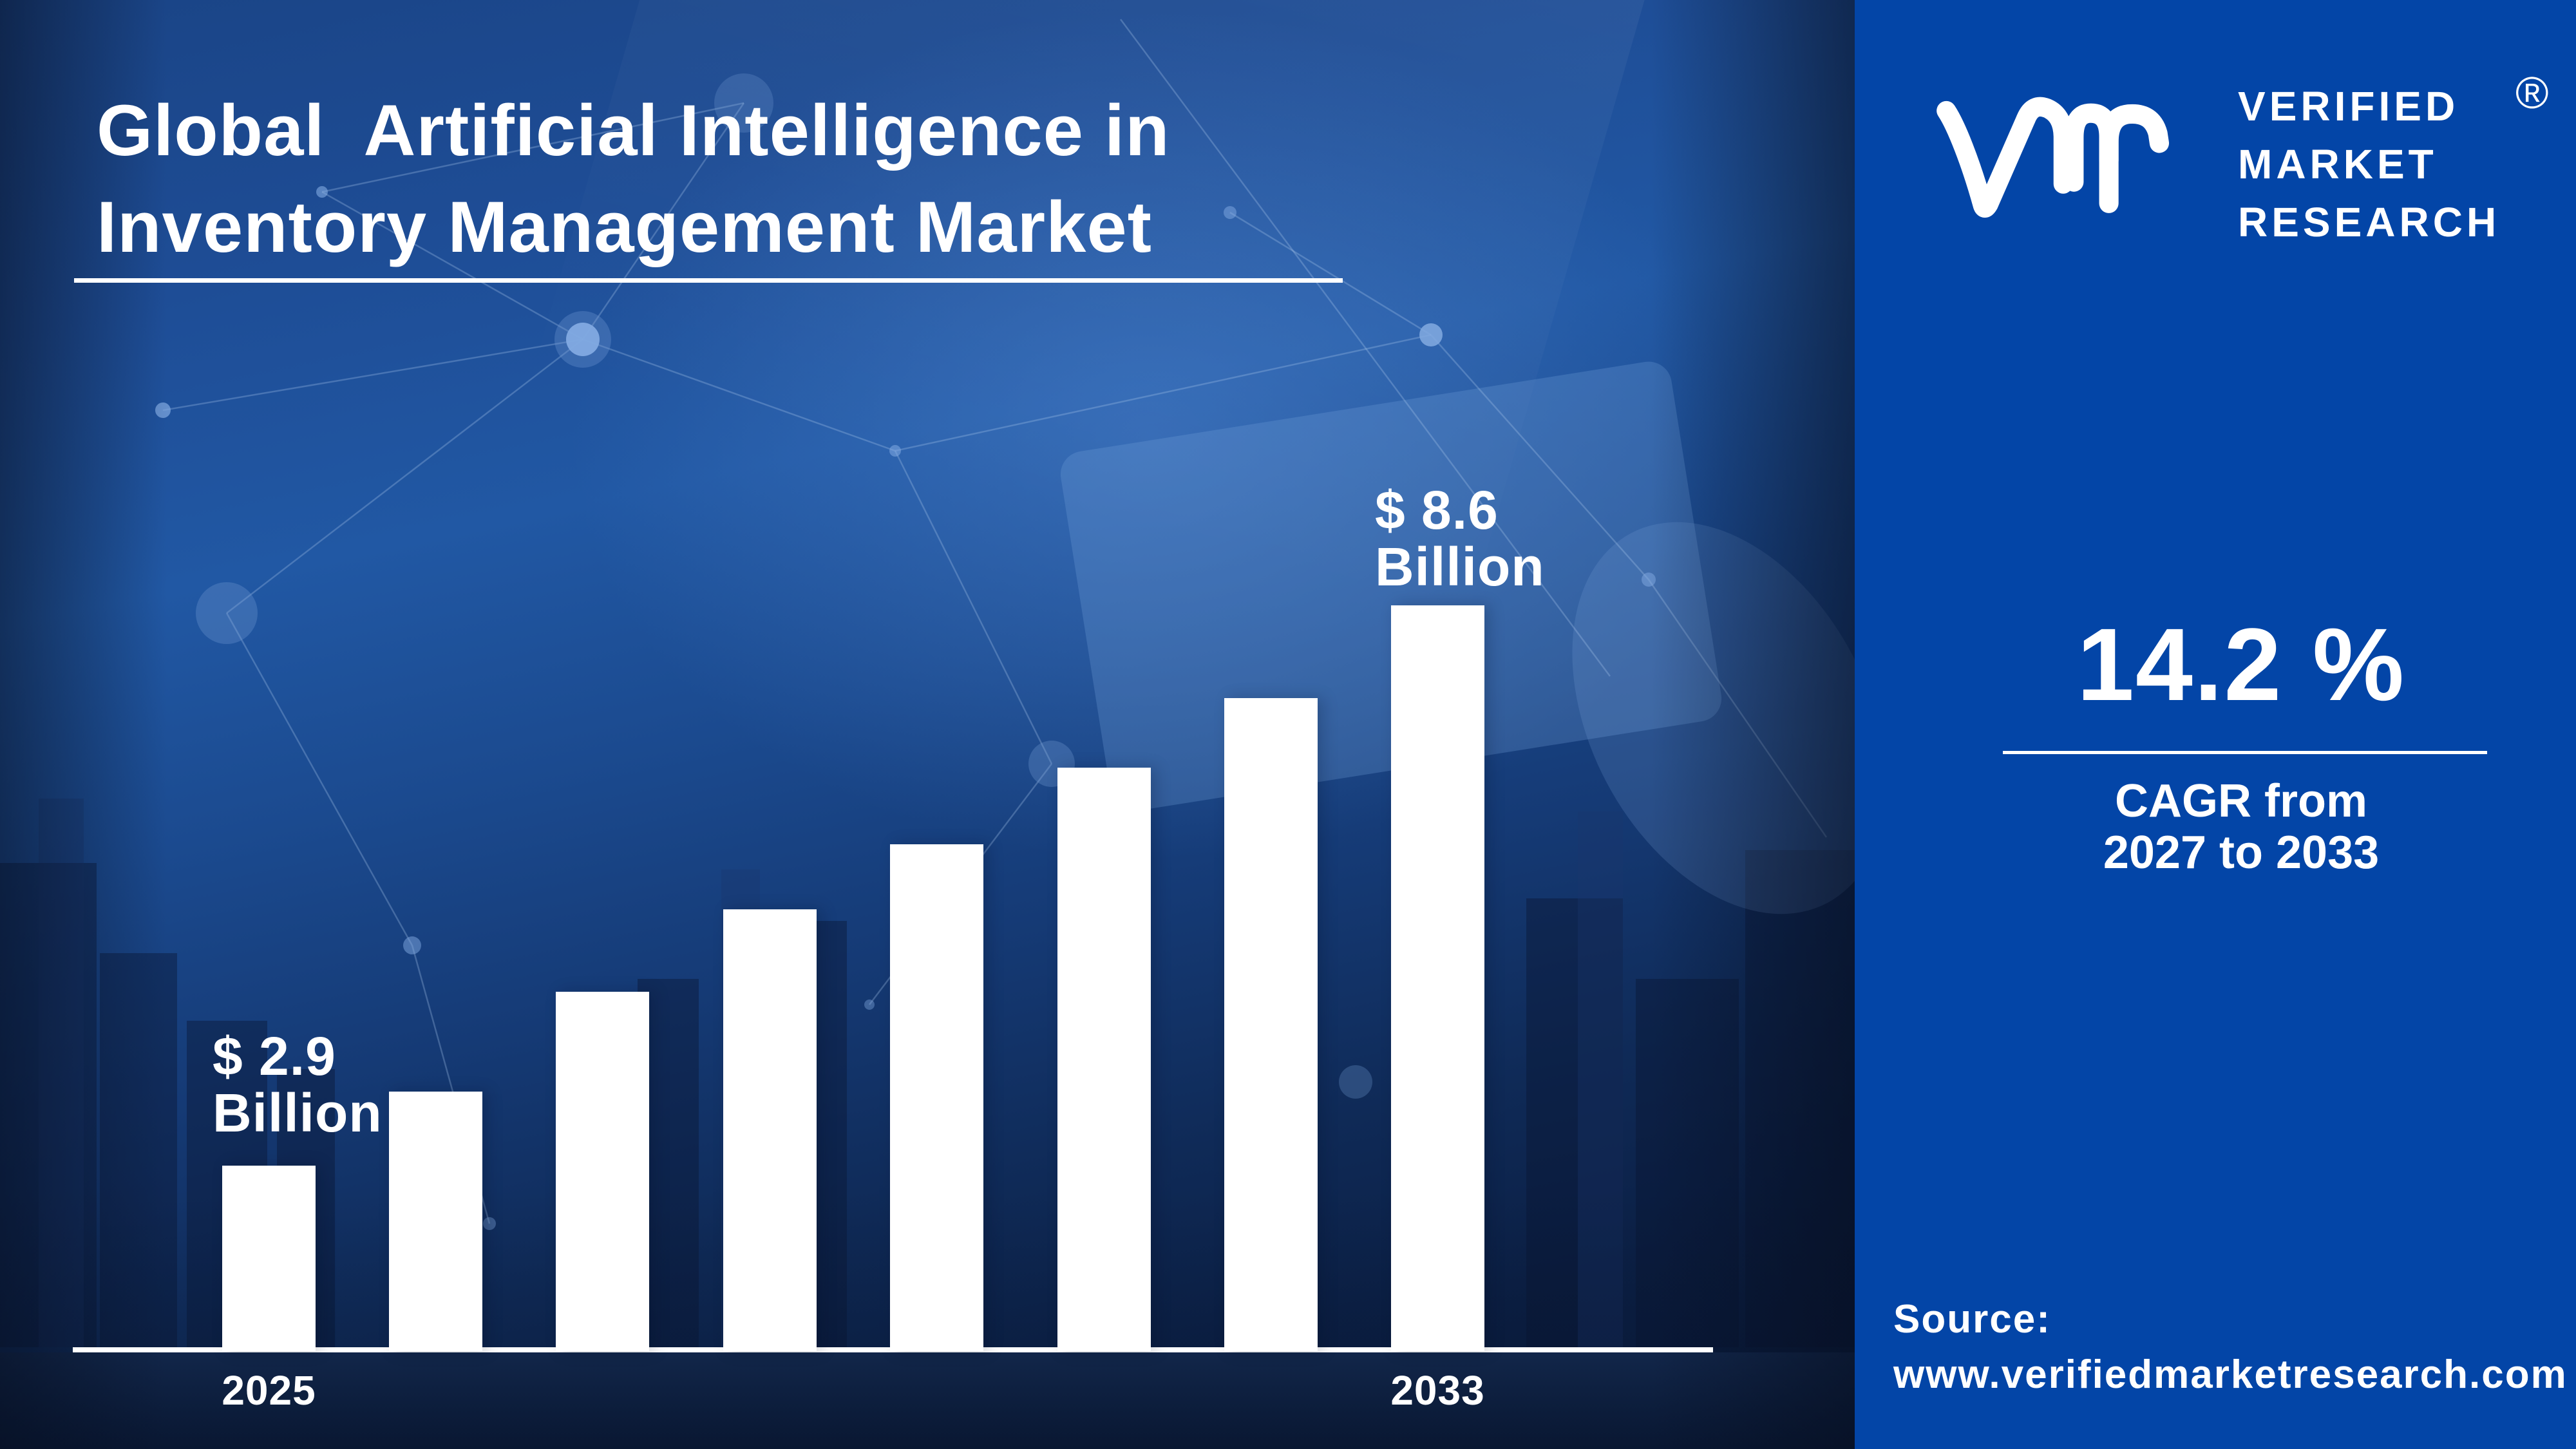  Describe the element at coordinates (1437, 510) in the screenshot. I see `last-bar-value: $ 8.6` at that location.